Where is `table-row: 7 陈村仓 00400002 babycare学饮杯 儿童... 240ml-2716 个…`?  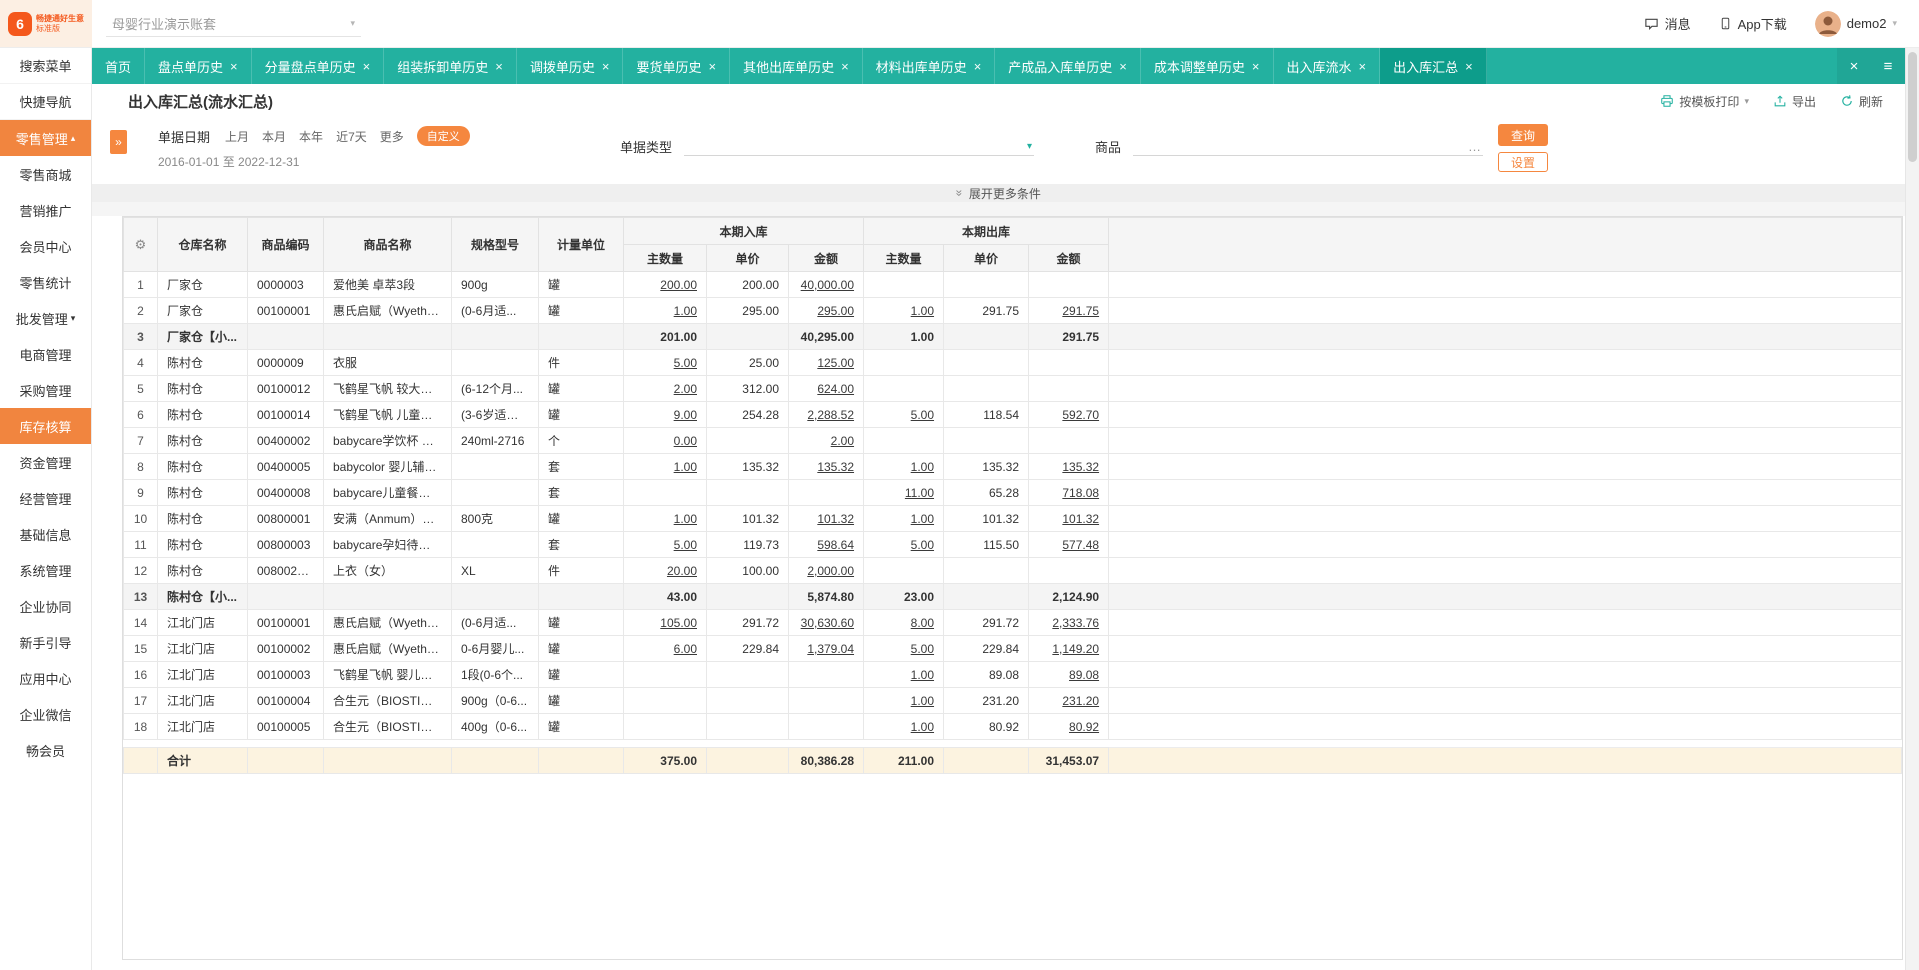
table-row: 7 陈村仓 00400002 babycare学饮杯 儿童... 240ml-2716 个… is located at coordinates (1012, 440).